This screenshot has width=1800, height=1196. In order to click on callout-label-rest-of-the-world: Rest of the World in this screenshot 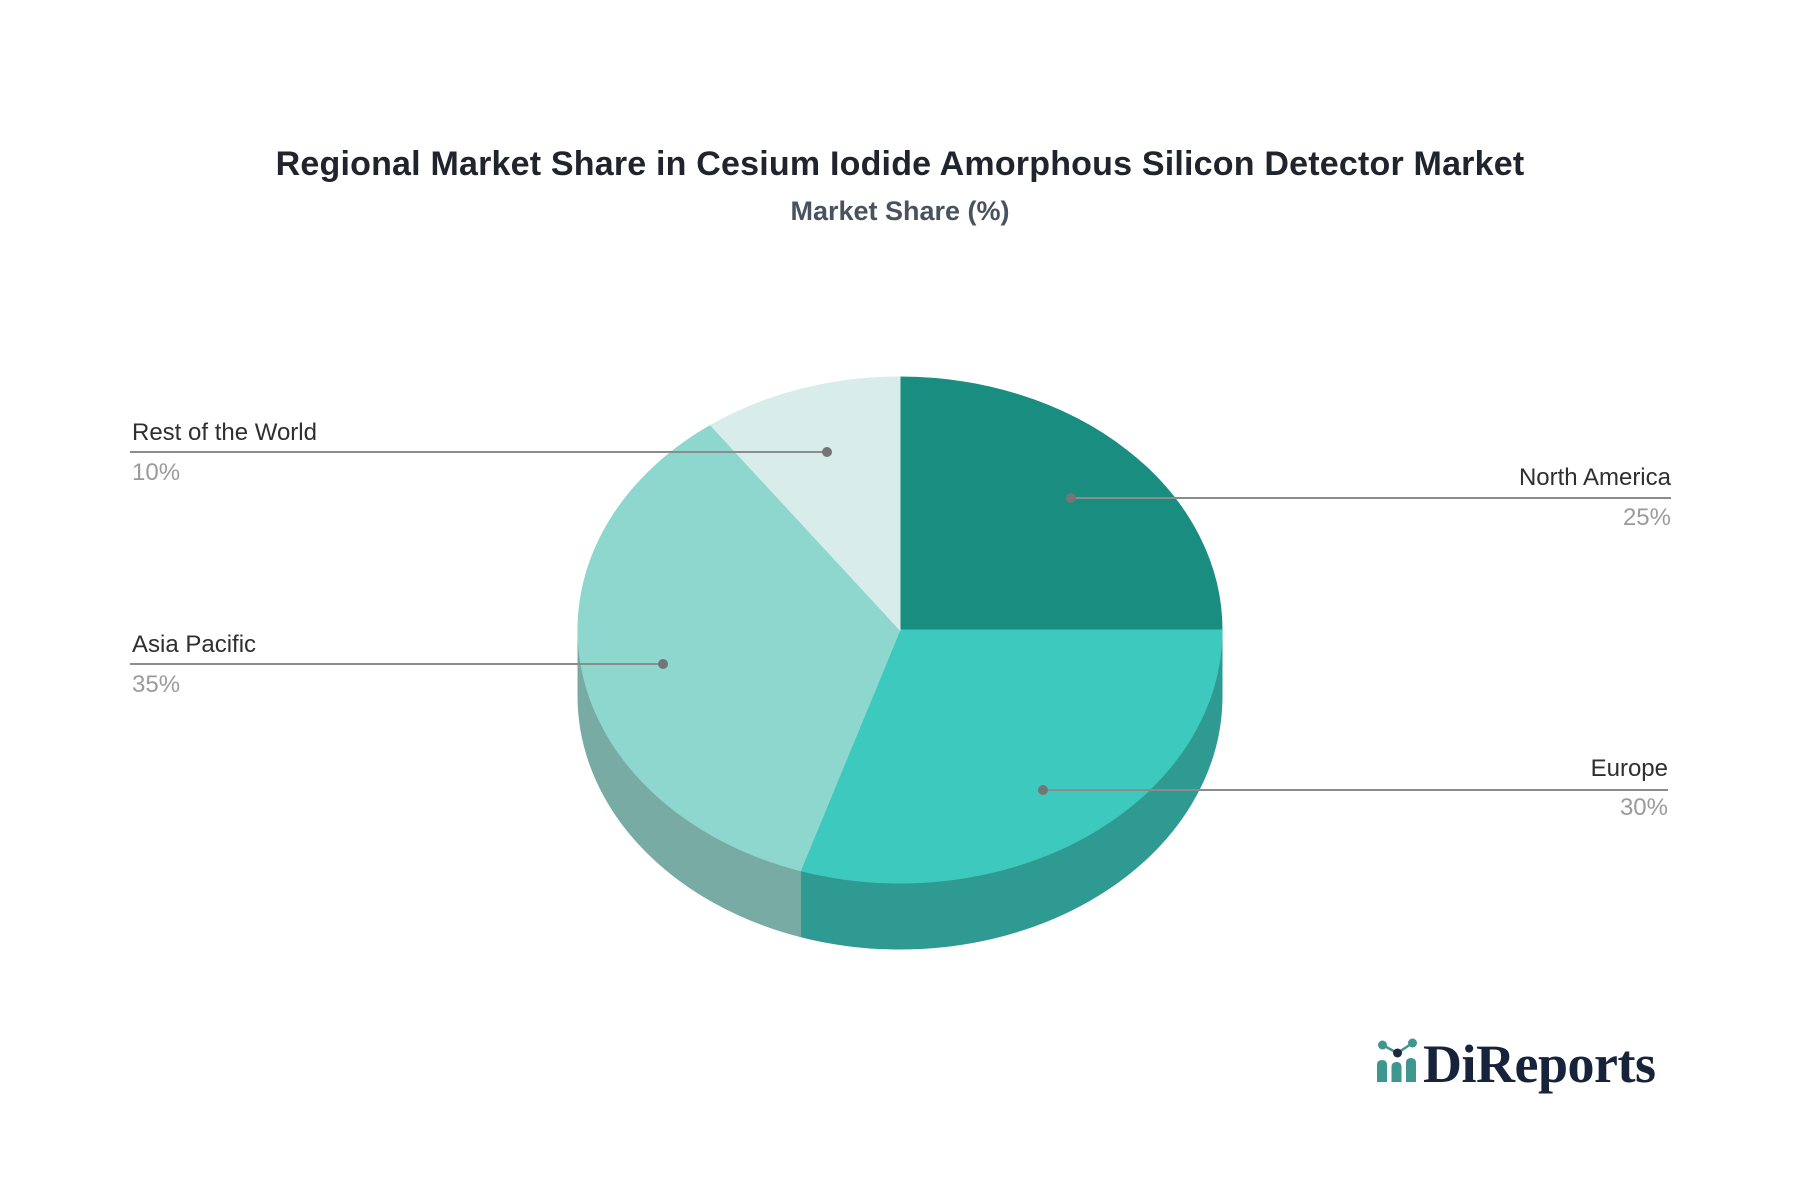, I will do `click(224, 432)`.